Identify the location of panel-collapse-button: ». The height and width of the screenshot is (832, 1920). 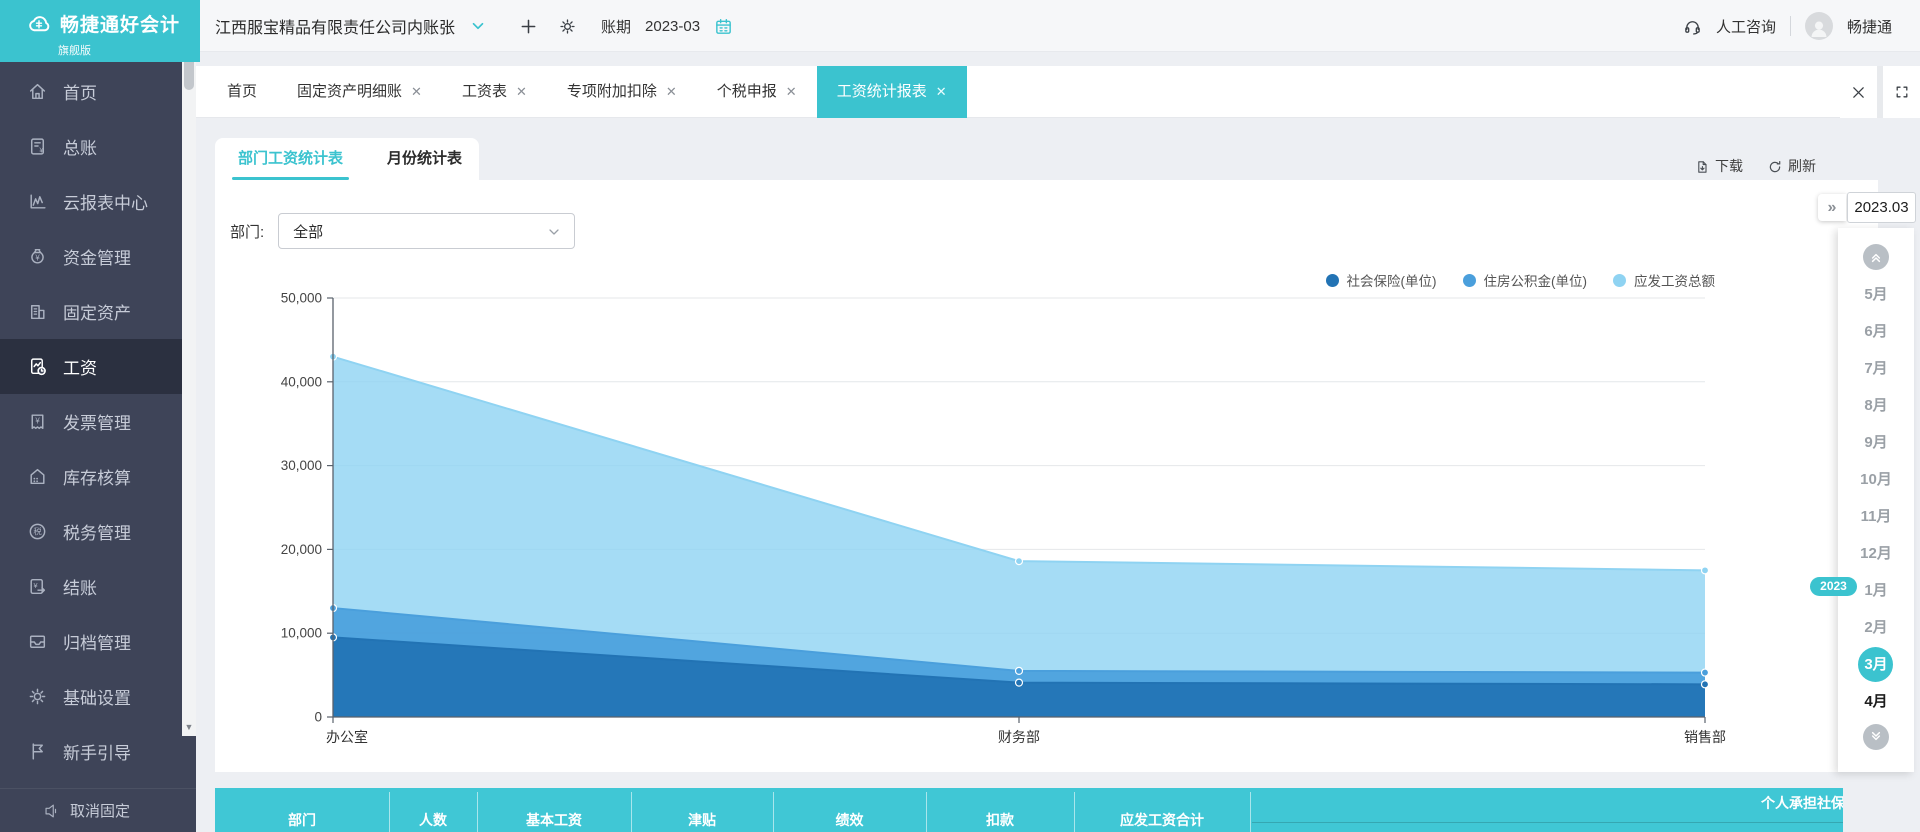
(1832, 207).